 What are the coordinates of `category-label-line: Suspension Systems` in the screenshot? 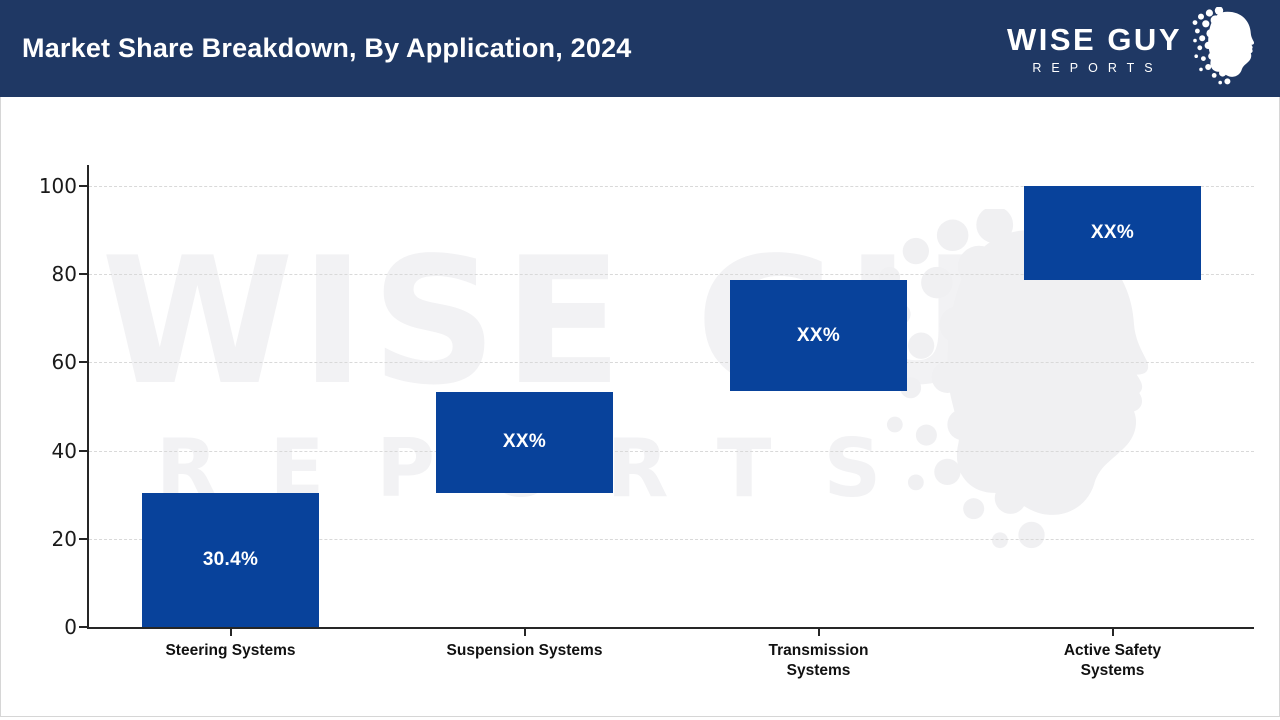 It's located at (524, 650).